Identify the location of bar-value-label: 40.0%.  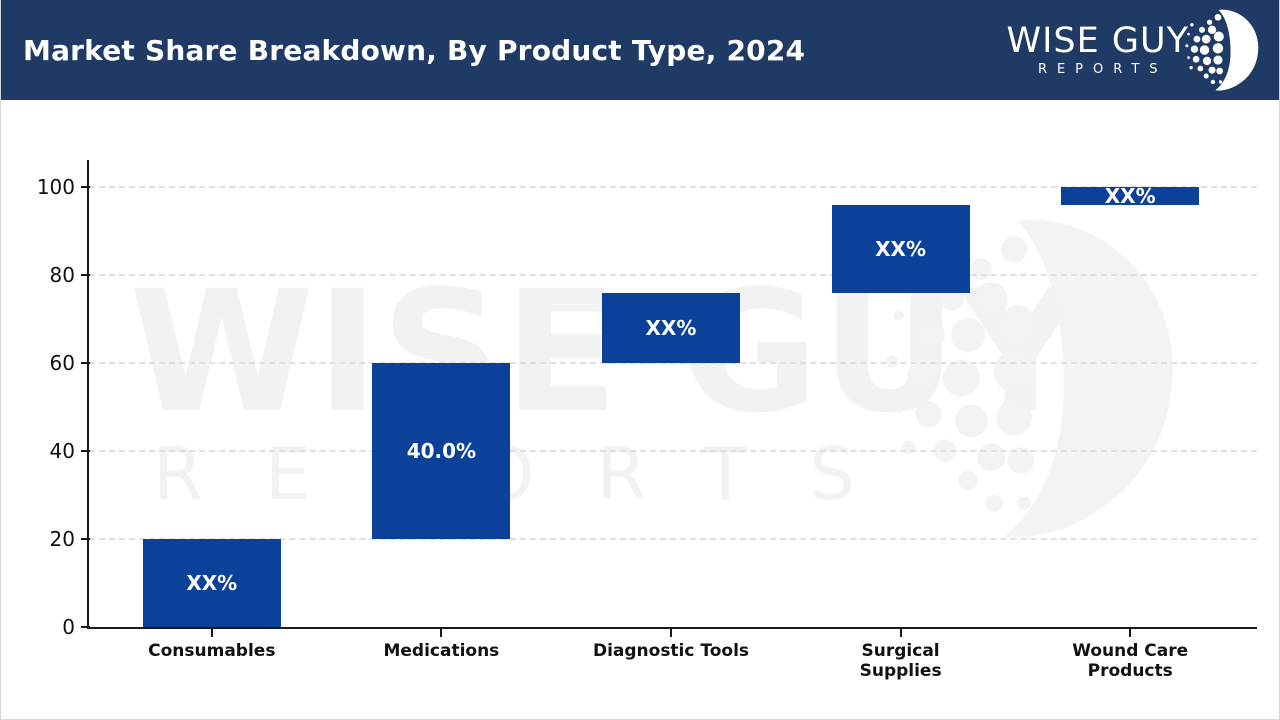
(441, 451).